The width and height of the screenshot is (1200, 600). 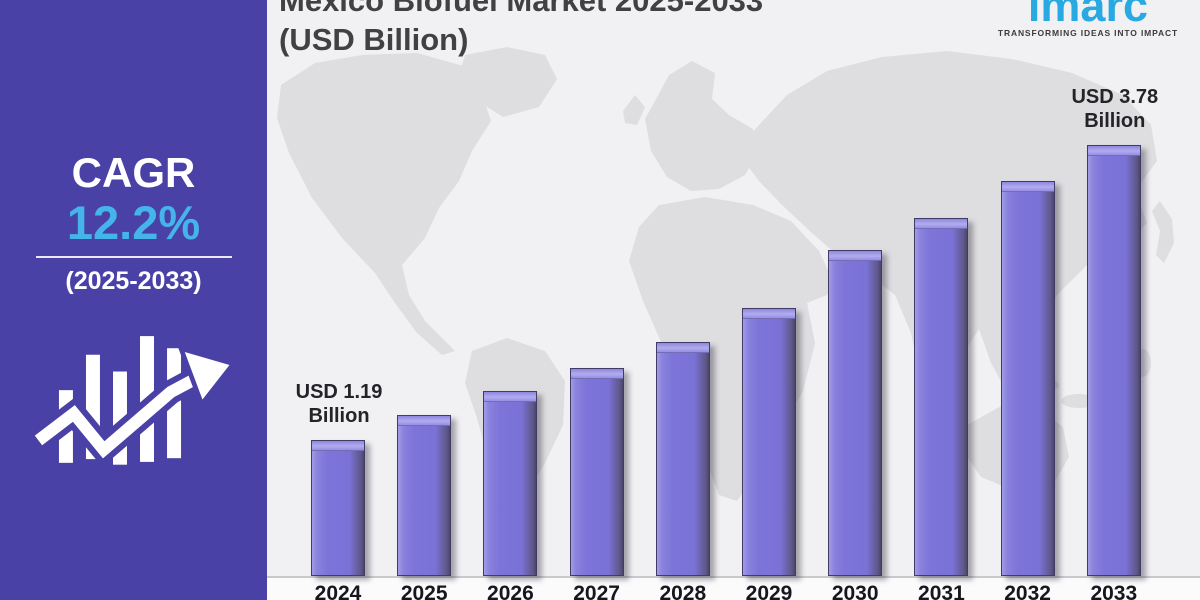 What do you see at coordinates (682, 459) in the screenshot?
I see `bar-2028` at bounding box center [682, 459].